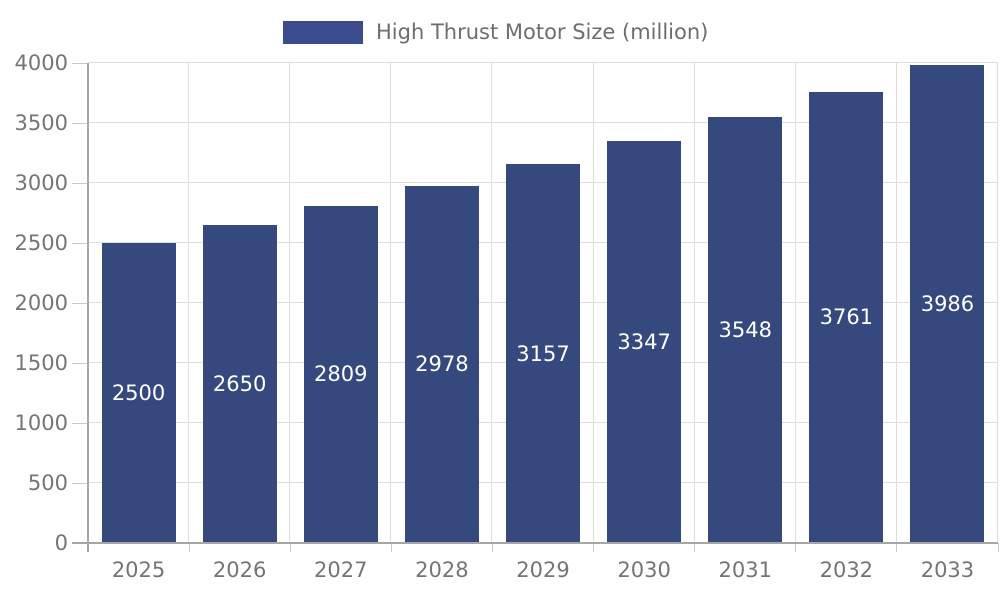 This screenshot has width=1000, height=600. Describe the element at coordinates (341, 570) in the screenshot. I see `x-tick-label: 2027` at that location.